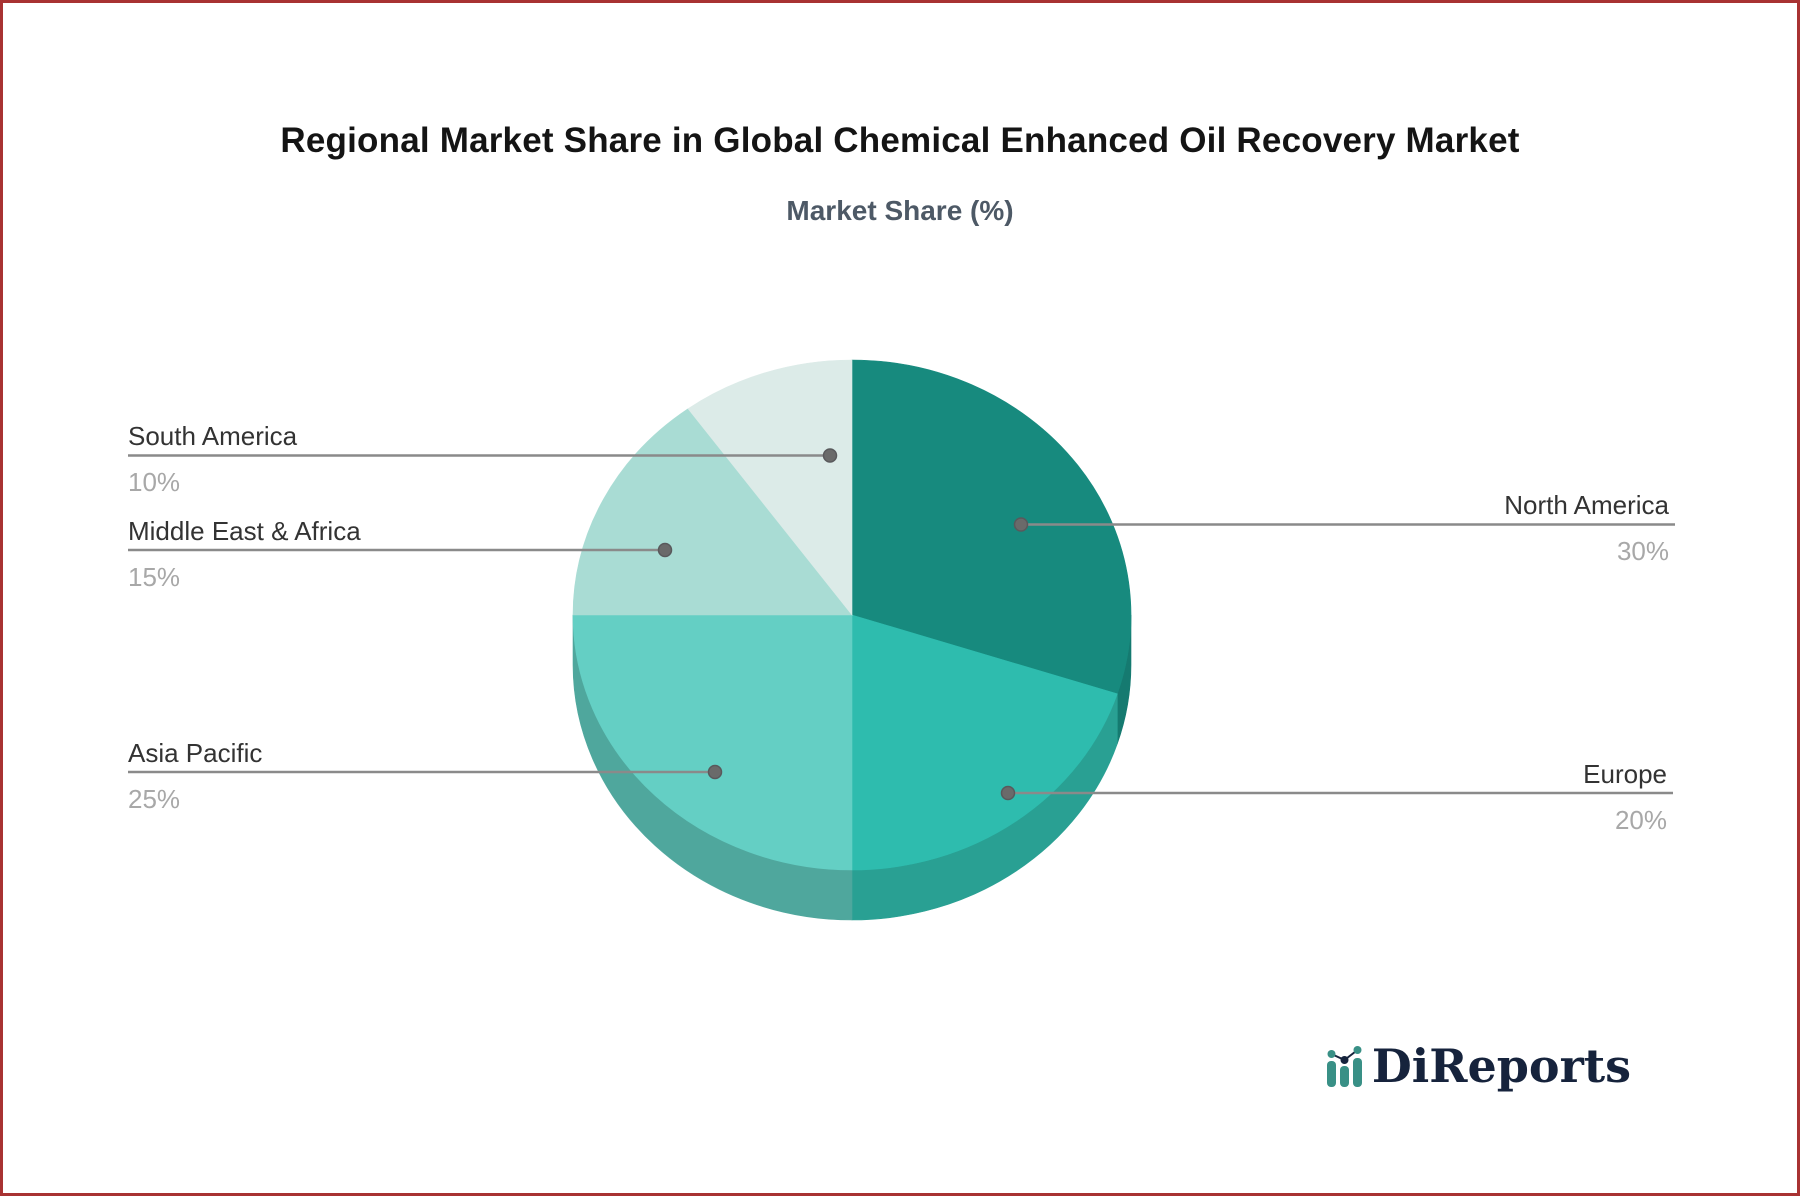  What do you see at coordinates (1640, 820) in the screenshot?
I see `callout-value: 20%` at bounding box center [1640, 820].